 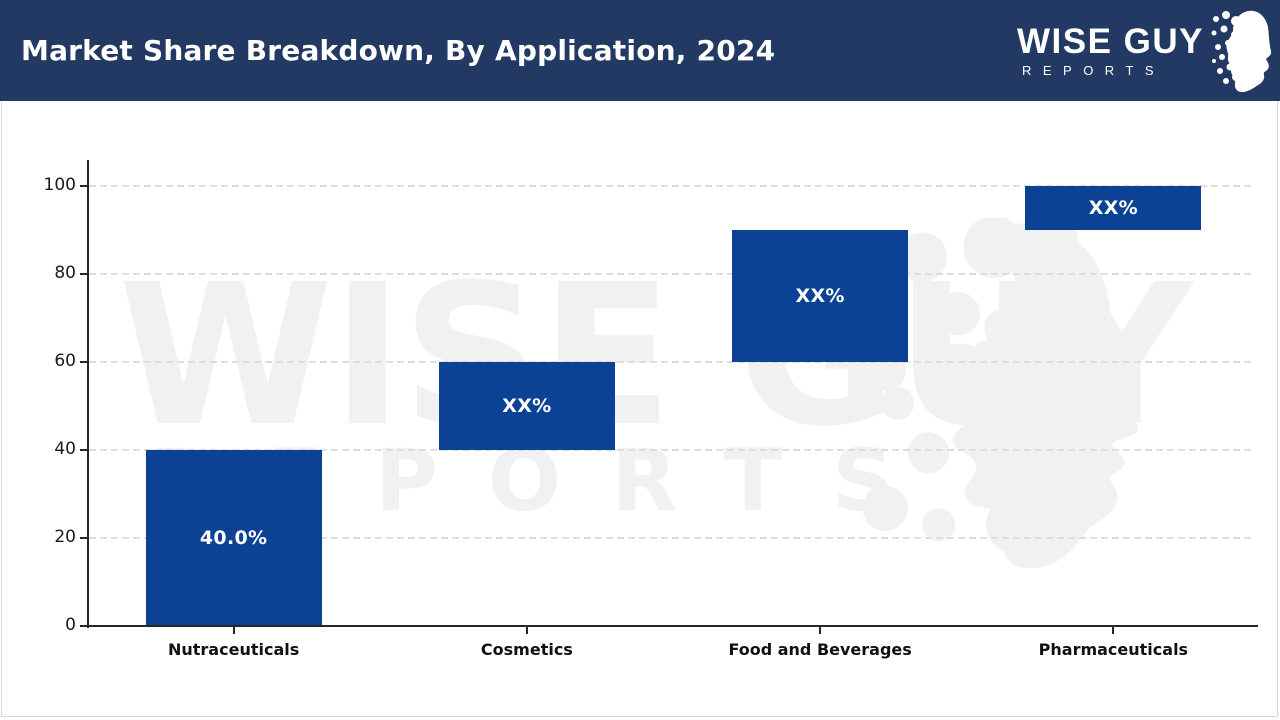 What do you see at coordinates (65, 537) in the screenshot?
I see `y-tick-label: 20` at bounding box center [65, 537].